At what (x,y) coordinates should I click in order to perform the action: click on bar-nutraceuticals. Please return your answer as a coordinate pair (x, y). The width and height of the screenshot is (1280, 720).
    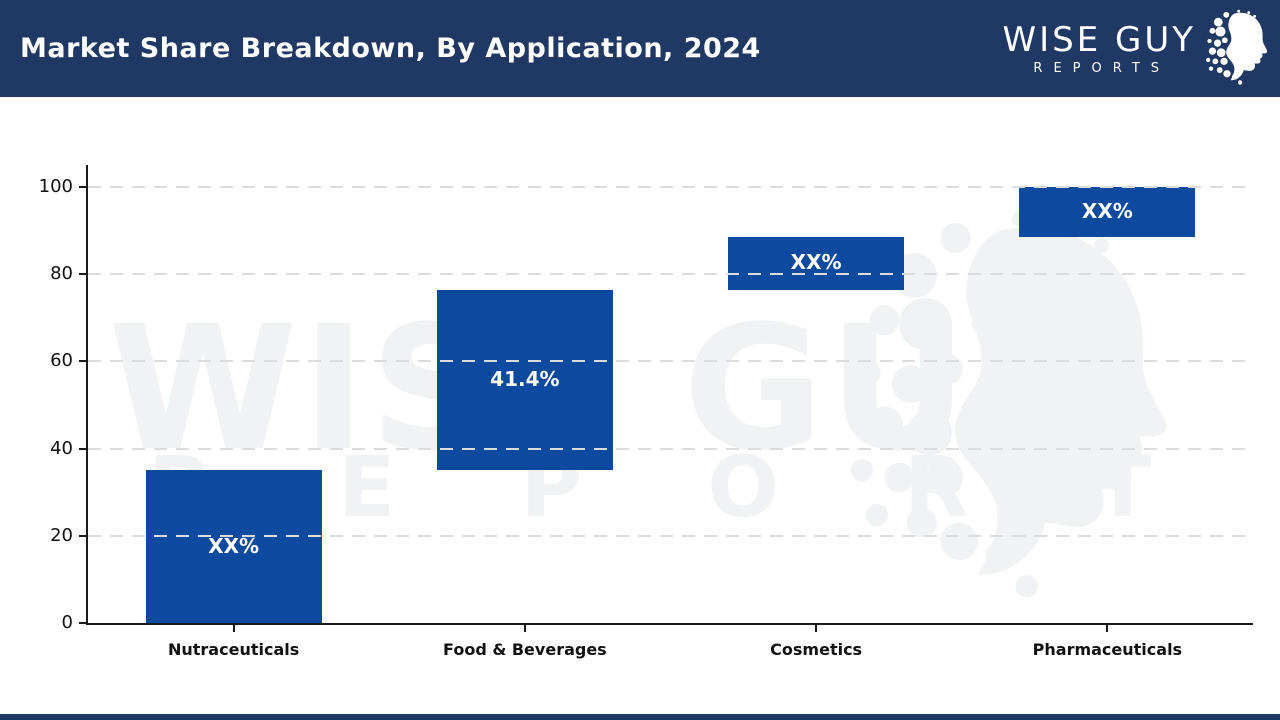
    Looking at the image, I should click on (233, 546).